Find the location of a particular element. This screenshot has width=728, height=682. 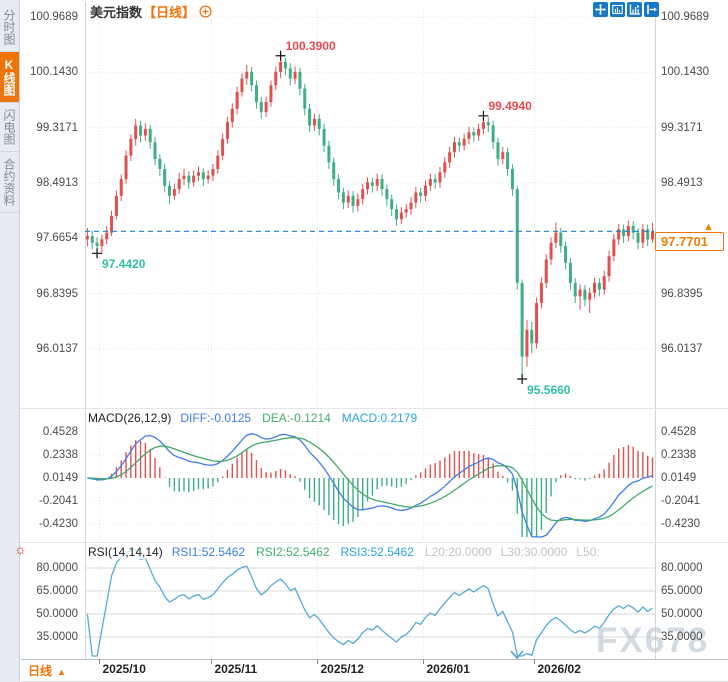

main-axis-label-left: 96.0137 is located at coordinates (57, 348).